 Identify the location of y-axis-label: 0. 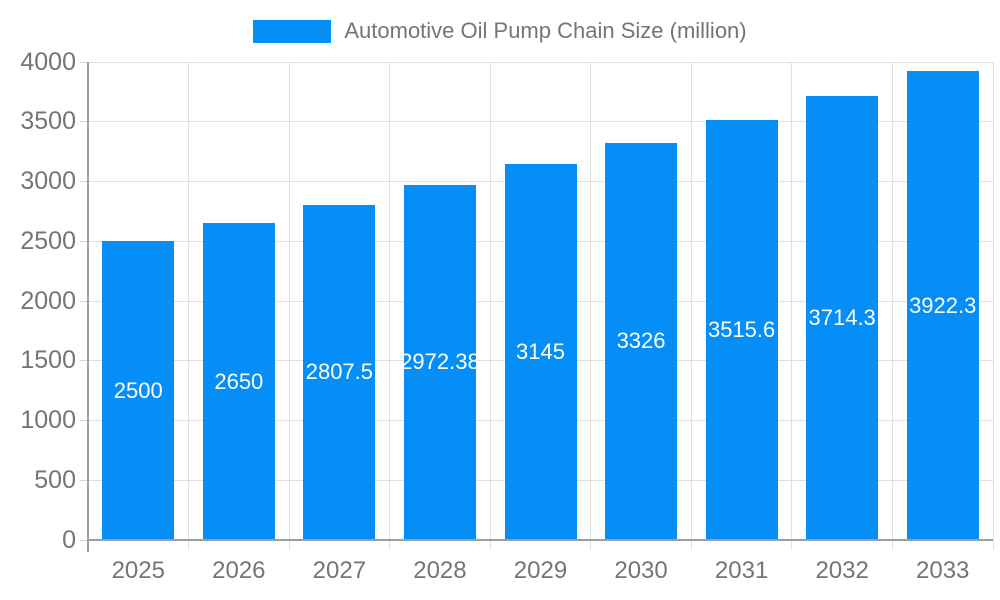
(69, 539).